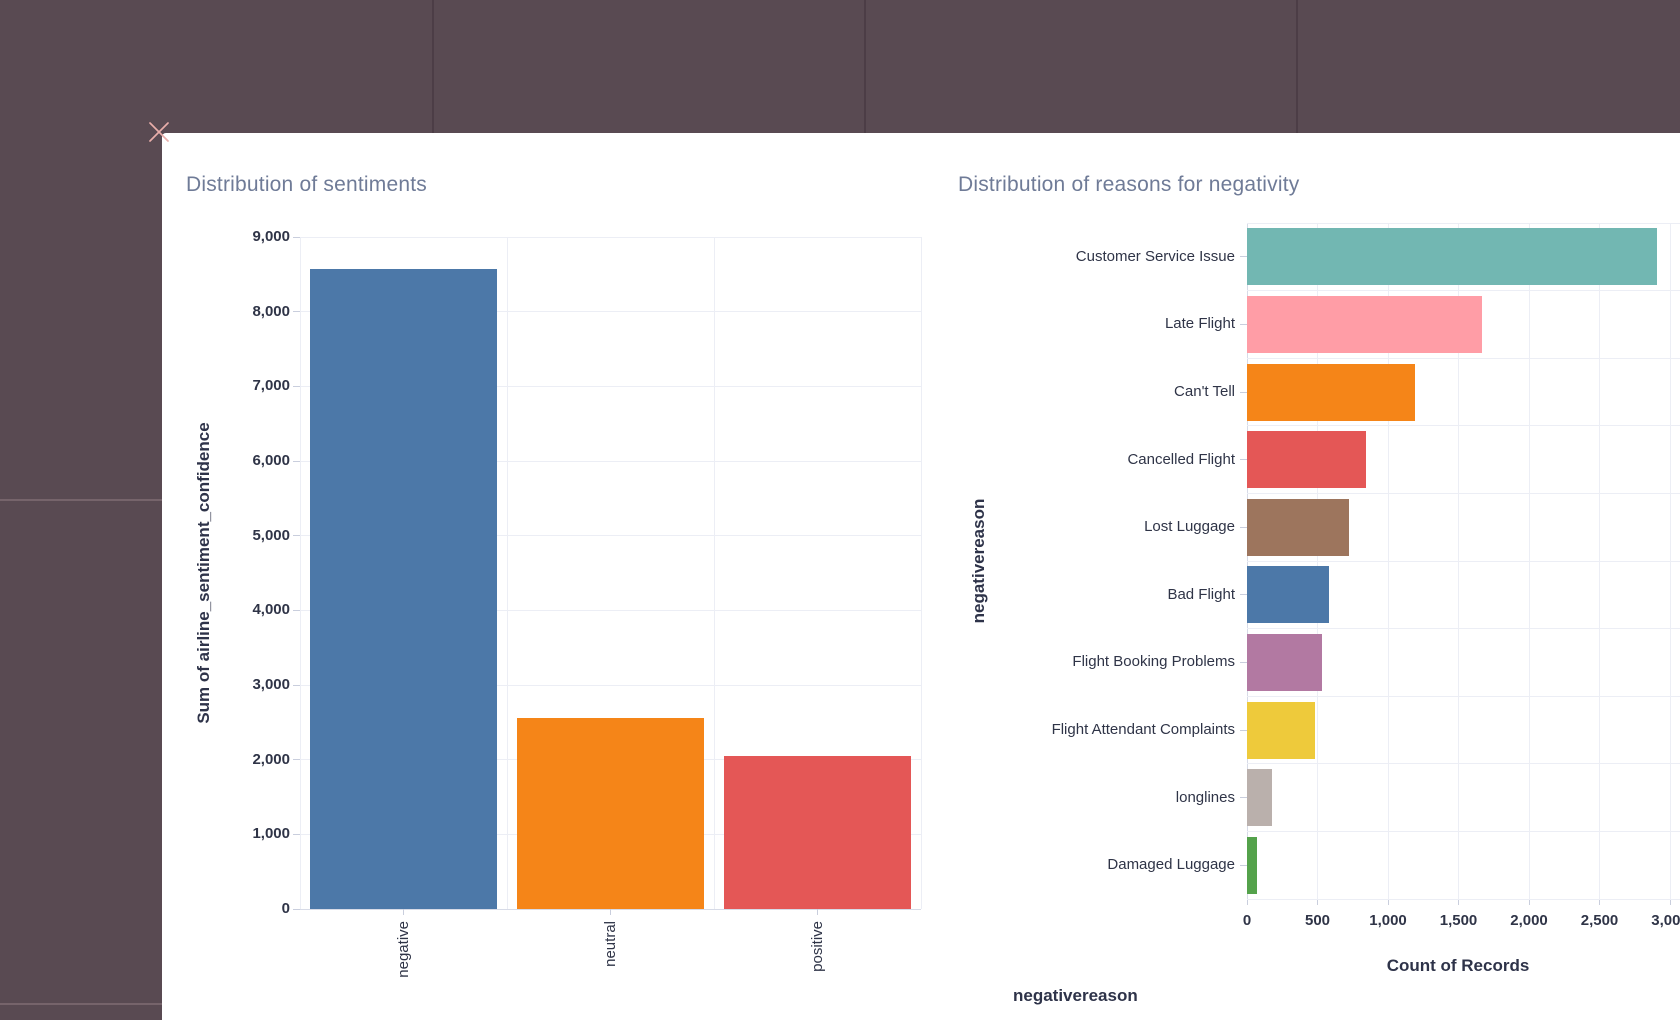 The width and height of the screenshot is (1680, 1020). I want to click on negativity-x-axis-title: Count of Records, so click(1458, 965).